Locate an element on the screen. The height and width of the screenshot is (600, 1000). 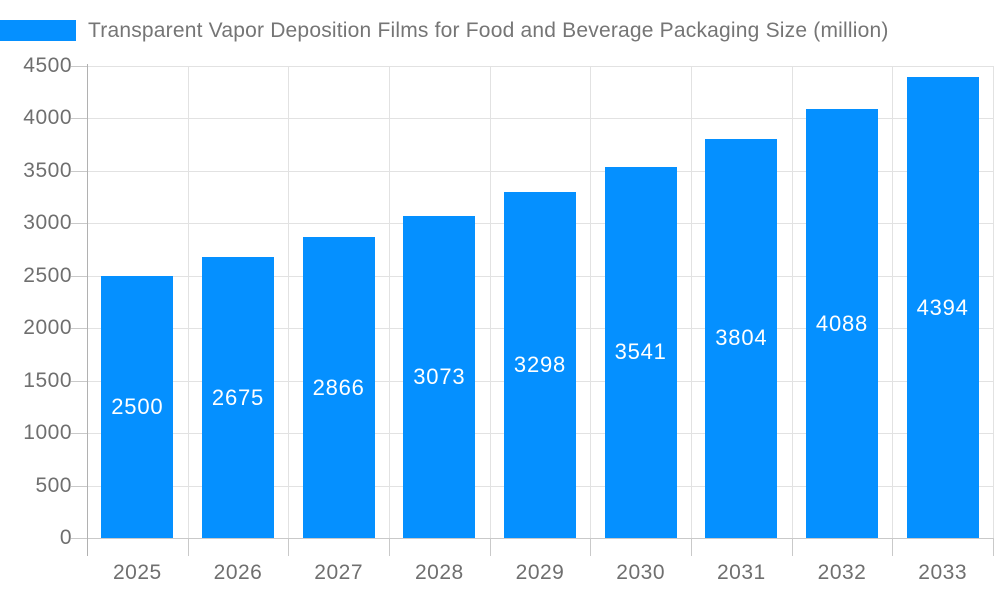
y-axis-label: 1000 is located at coordinates (47, 433).